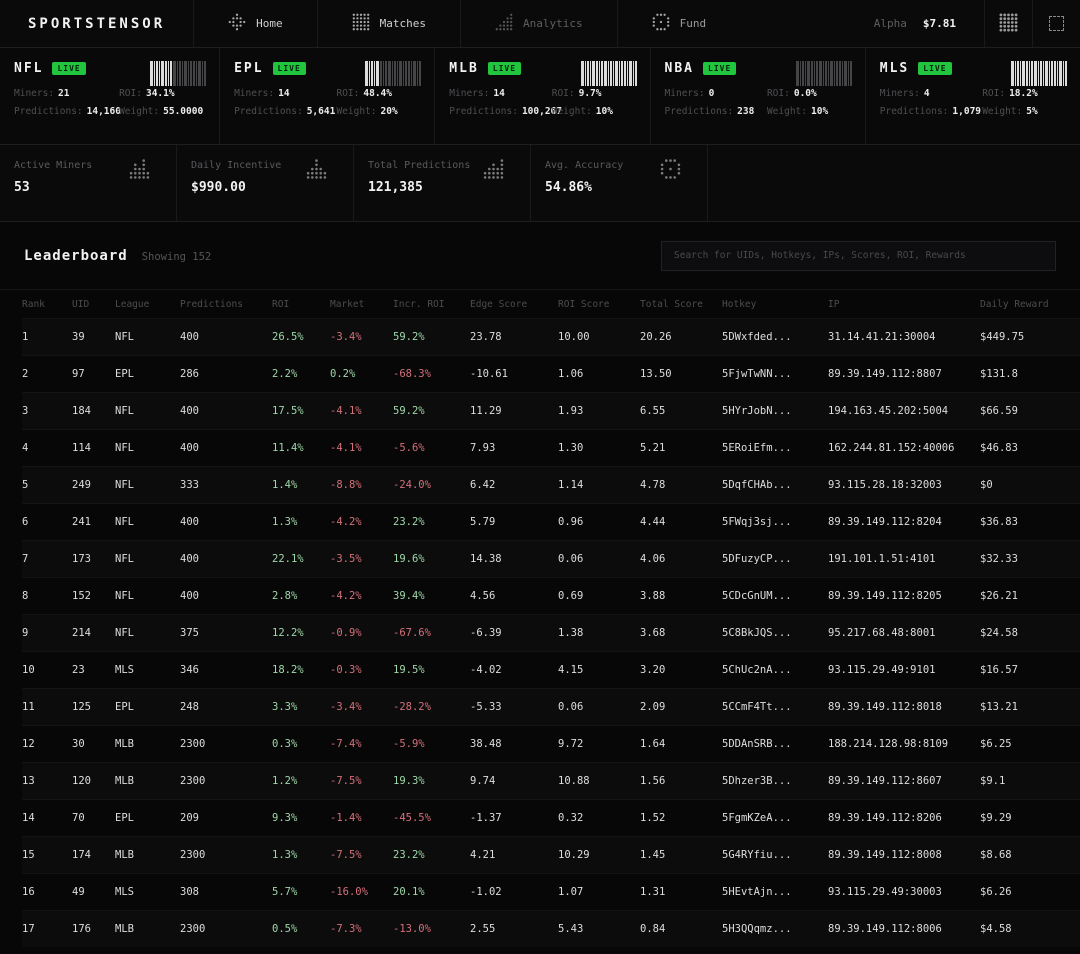  Describe the element at coordinates (189, 707) in the screenshot. I see `cell-predictions: 248` at that location.